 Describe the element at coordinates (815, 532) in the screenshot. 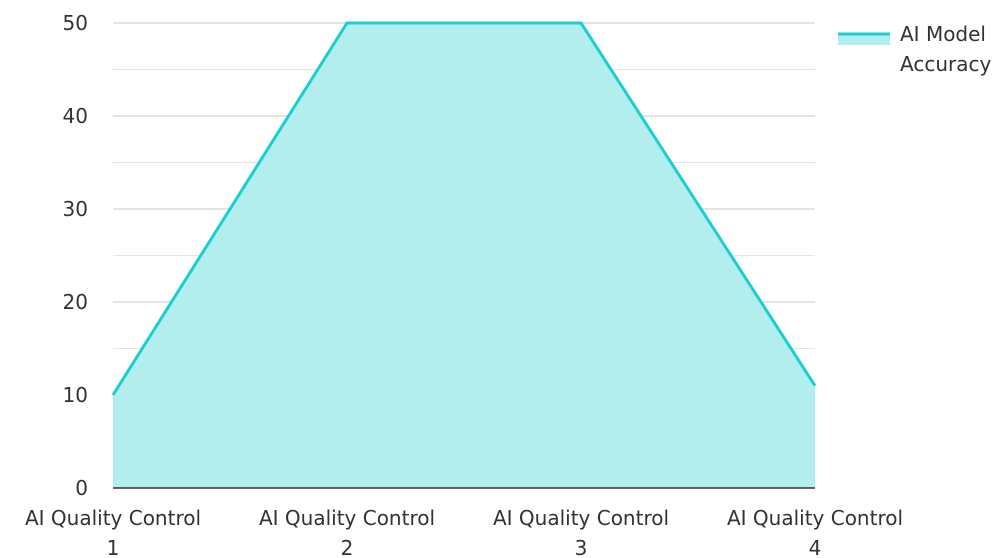

I see `x-tick-label: AI Quality Control 4` at that location.